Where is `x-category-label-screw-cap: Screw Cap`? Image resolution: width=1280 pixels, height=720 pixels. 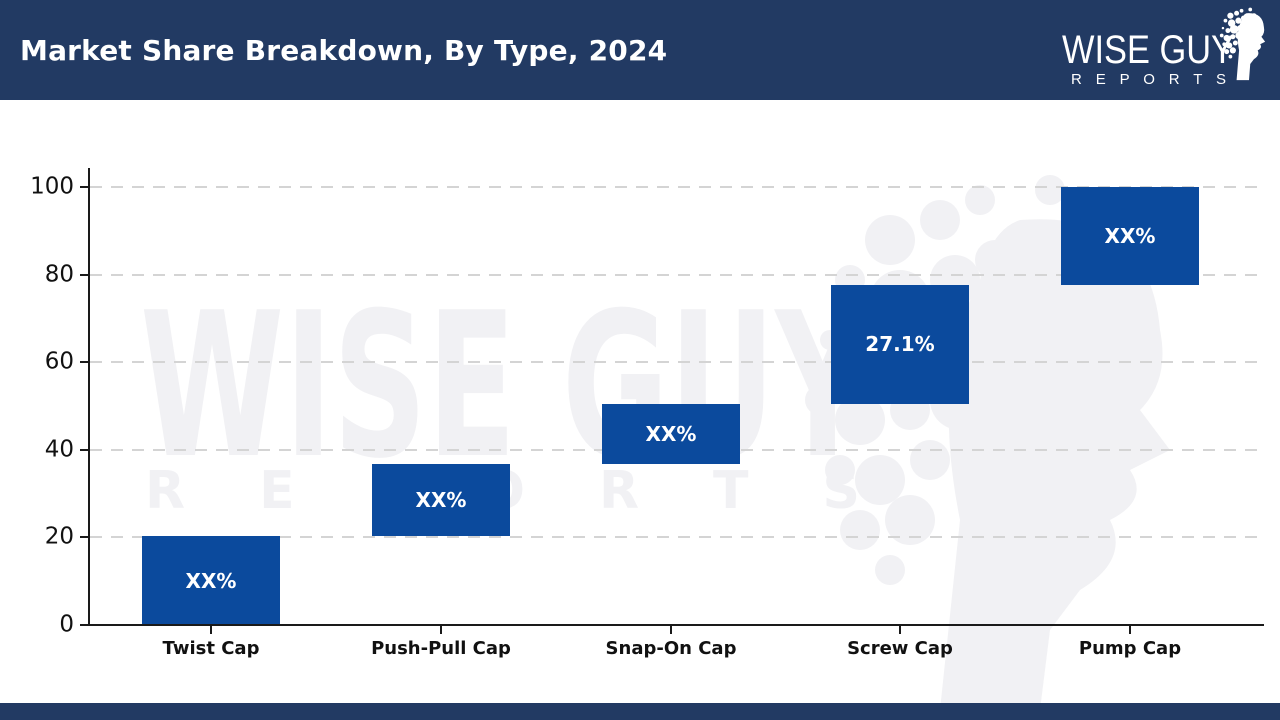
x-category-label-screw-cap: Screw Cap is located at coordinates (900, 648).